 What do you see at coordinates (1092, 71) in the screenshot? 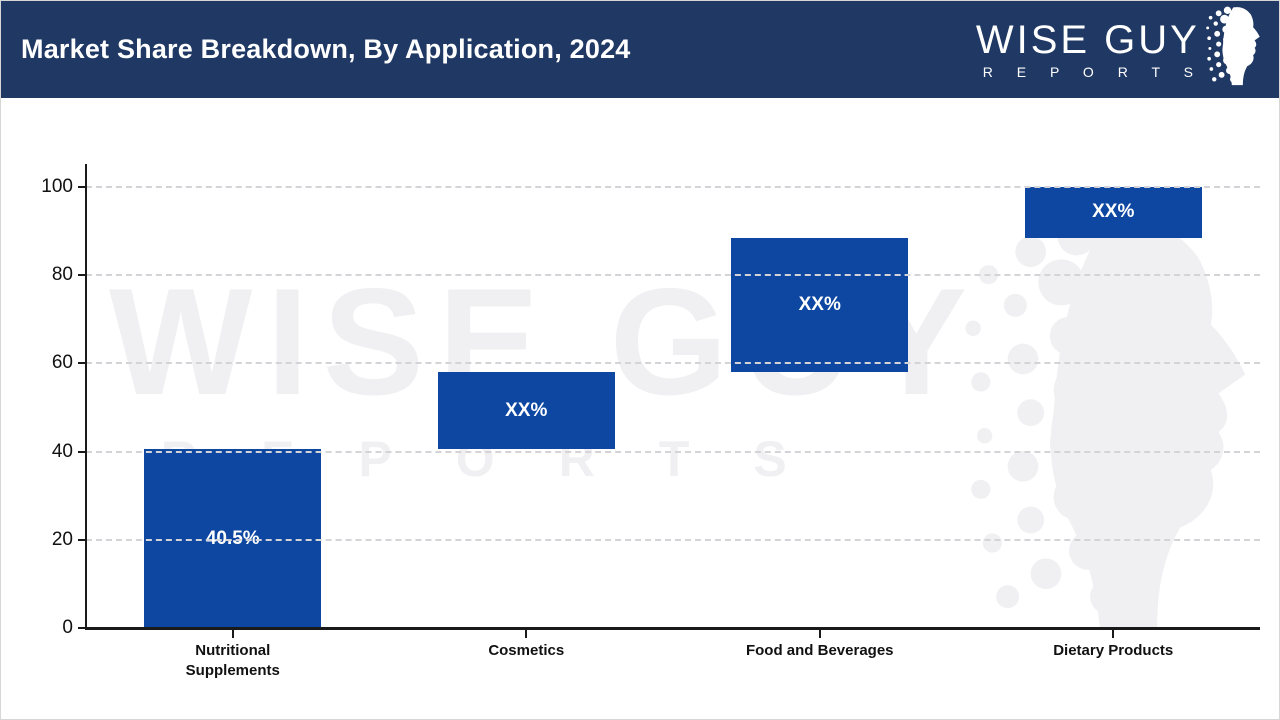
I see `logo-subtext: R E P O R T S` at bounding box center [1092, 71].